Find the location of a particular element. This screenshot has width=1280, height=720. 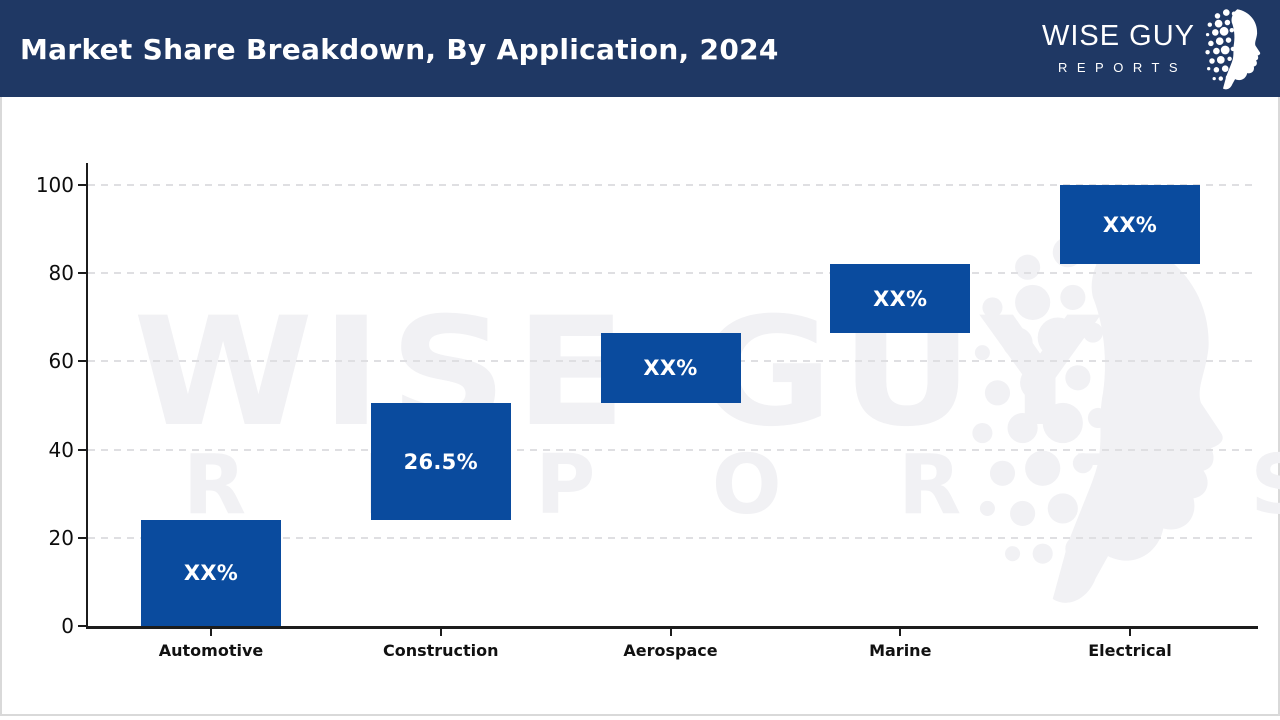

x-tick-aerospace is located at coordinates (670, 632).